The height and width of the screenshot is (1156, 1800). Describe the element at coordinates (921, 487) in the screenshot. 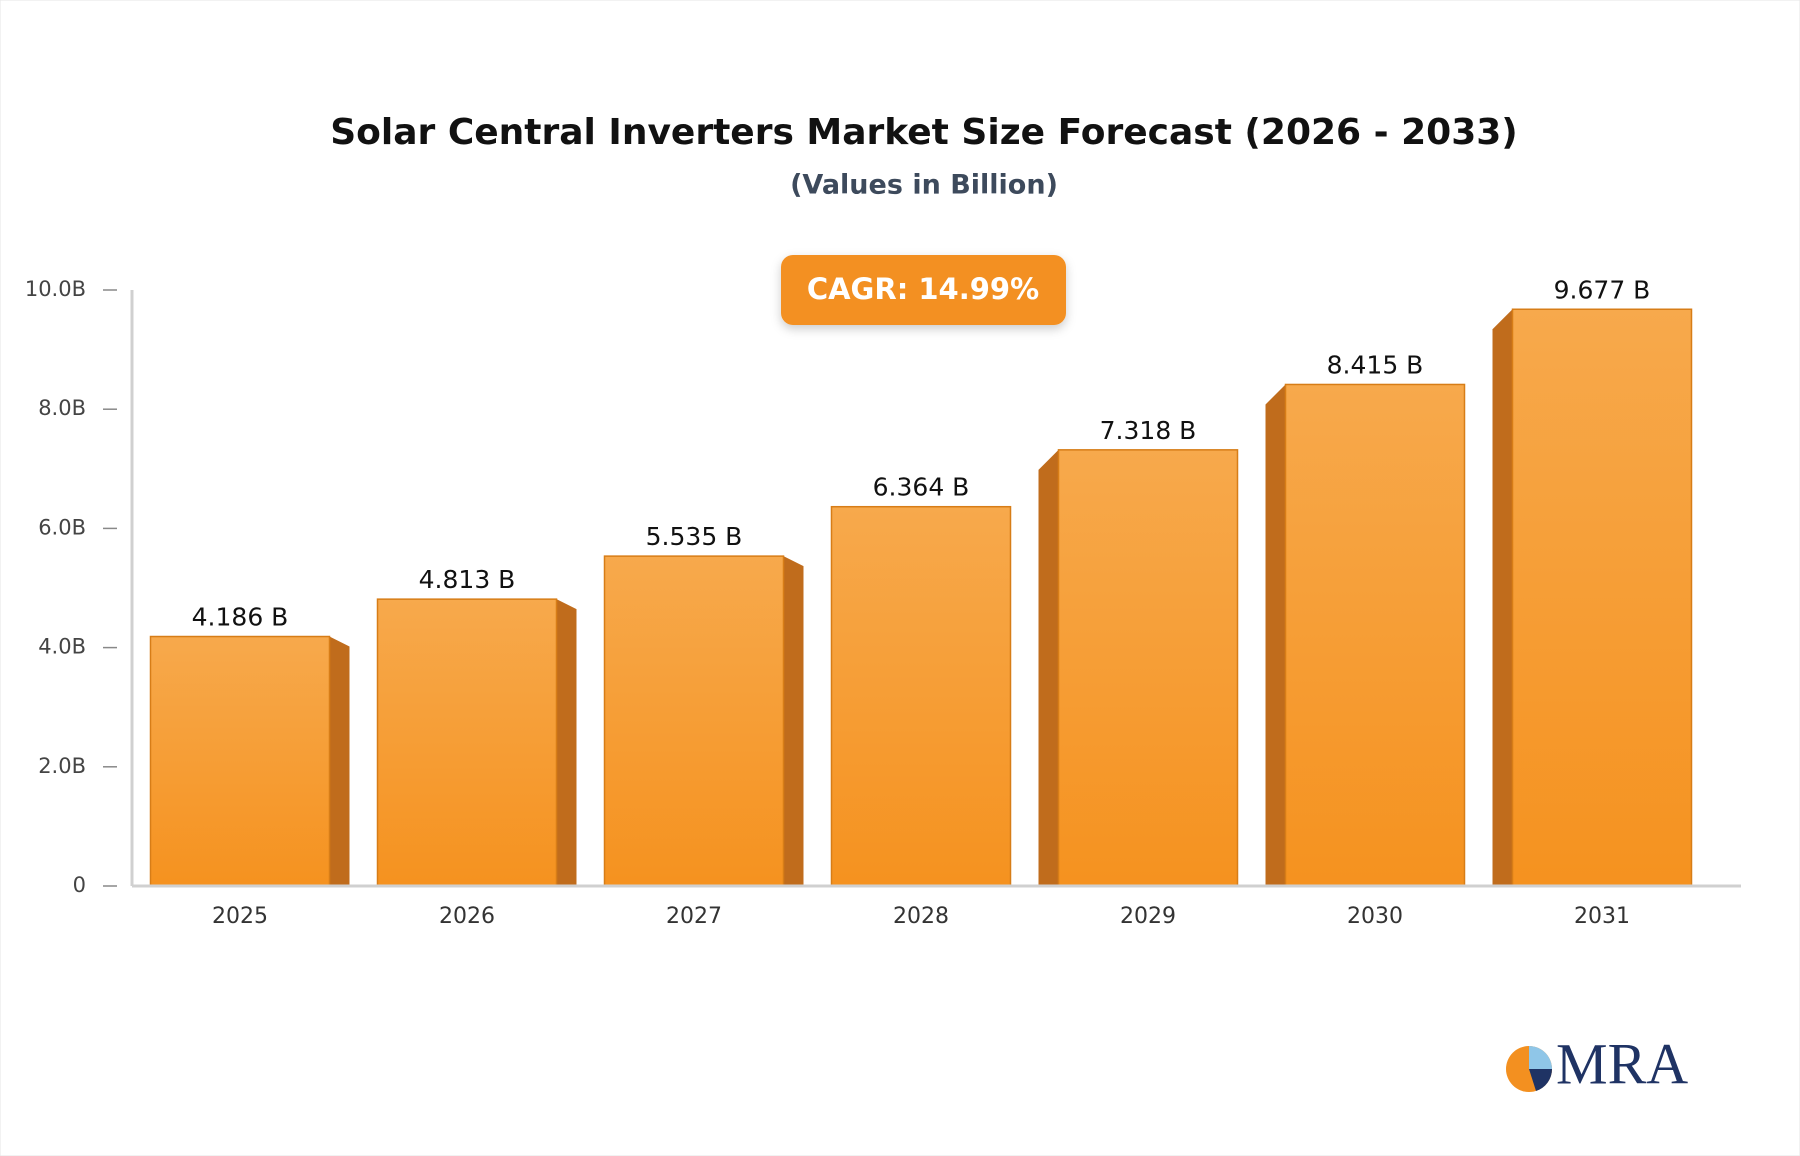

I see `value-label: 6.364 B` at that location.